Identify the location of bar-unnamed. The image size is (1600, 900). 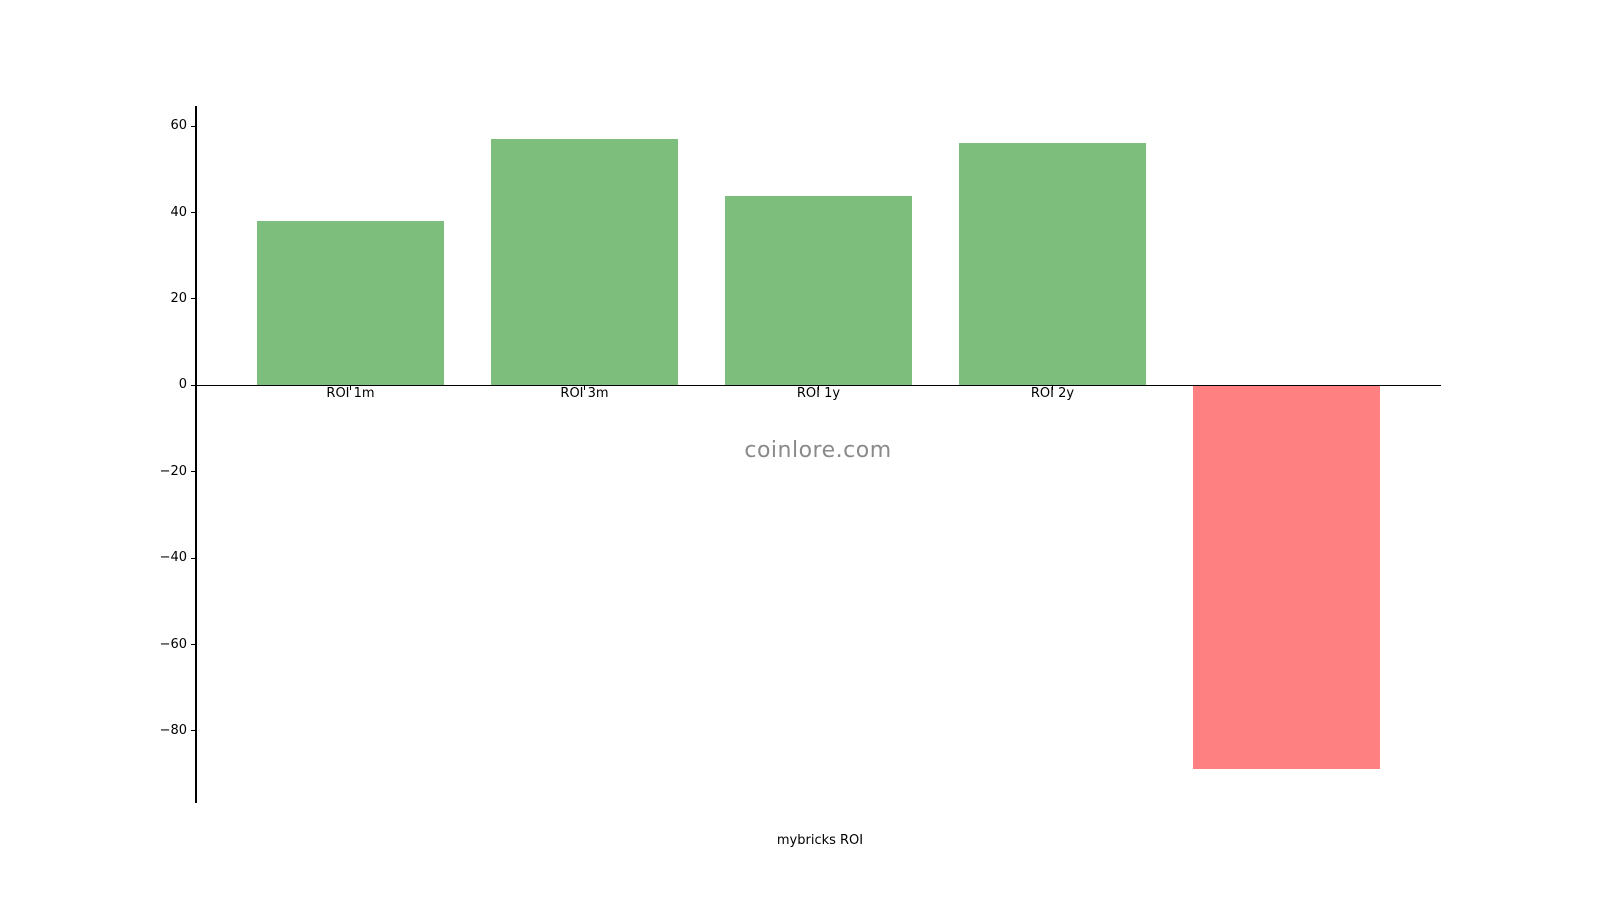
(1286, 577).